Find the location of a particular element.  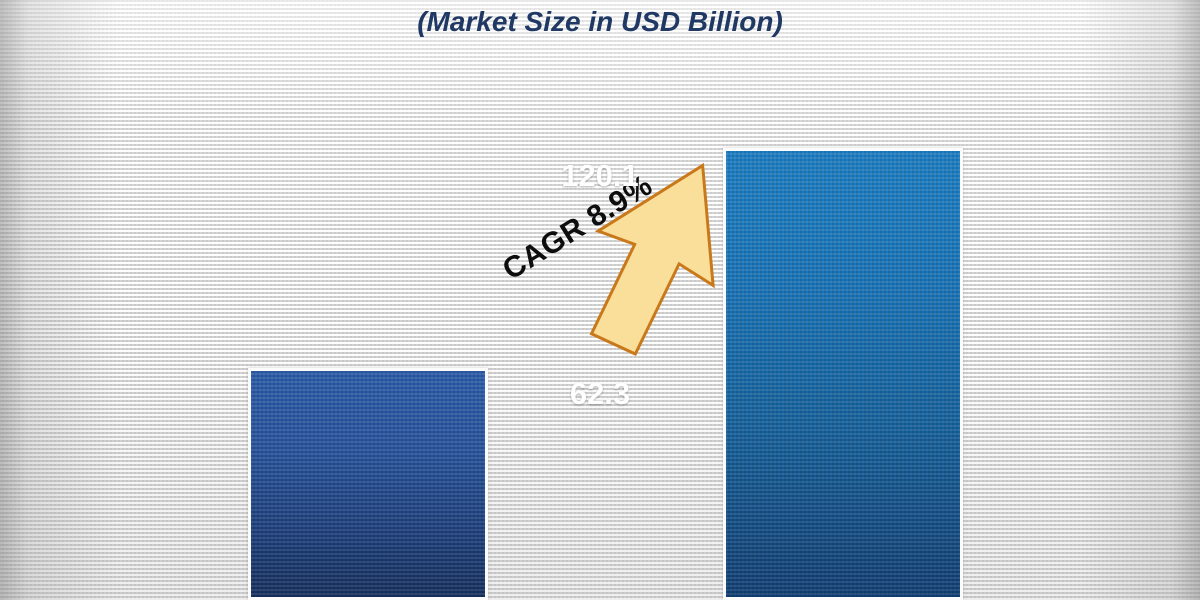

cagr-arrow-shape is located at coordinates (652, 259).